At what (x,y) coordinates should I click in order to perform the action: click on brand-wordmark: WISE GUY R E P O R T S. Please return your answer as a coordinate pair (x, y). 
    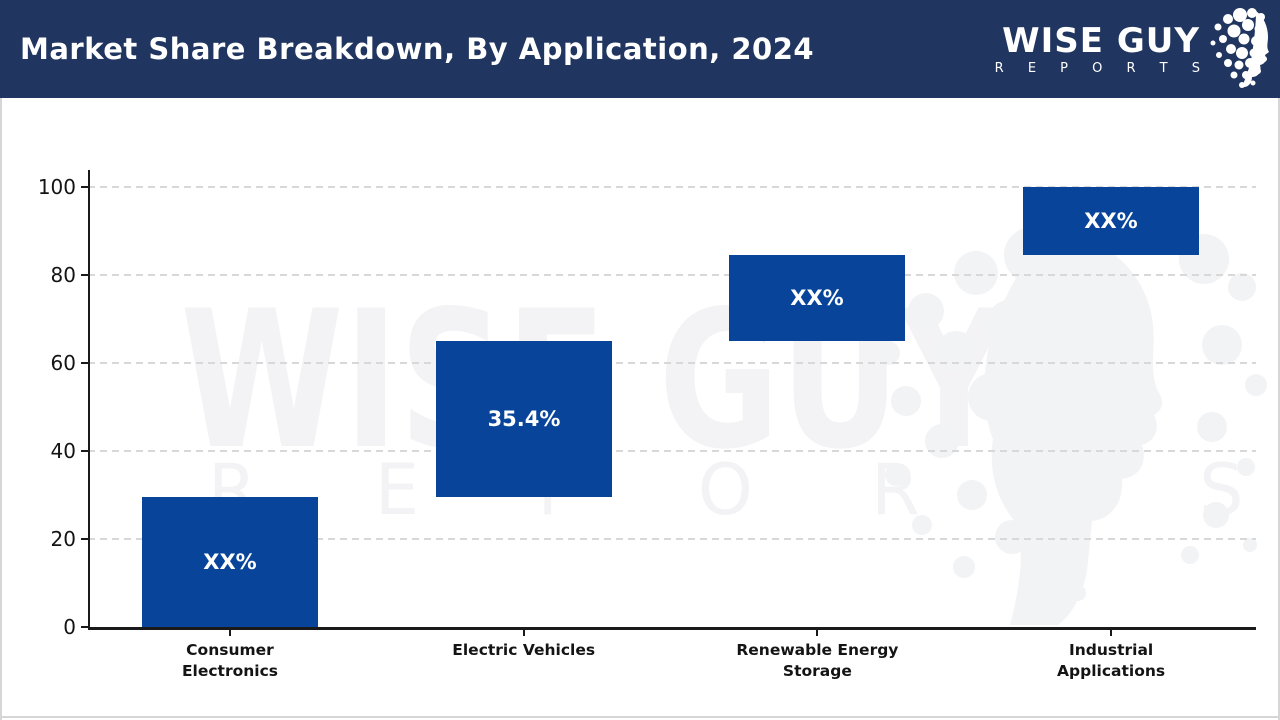
    Looking at the image, I should click on (1097, 49).